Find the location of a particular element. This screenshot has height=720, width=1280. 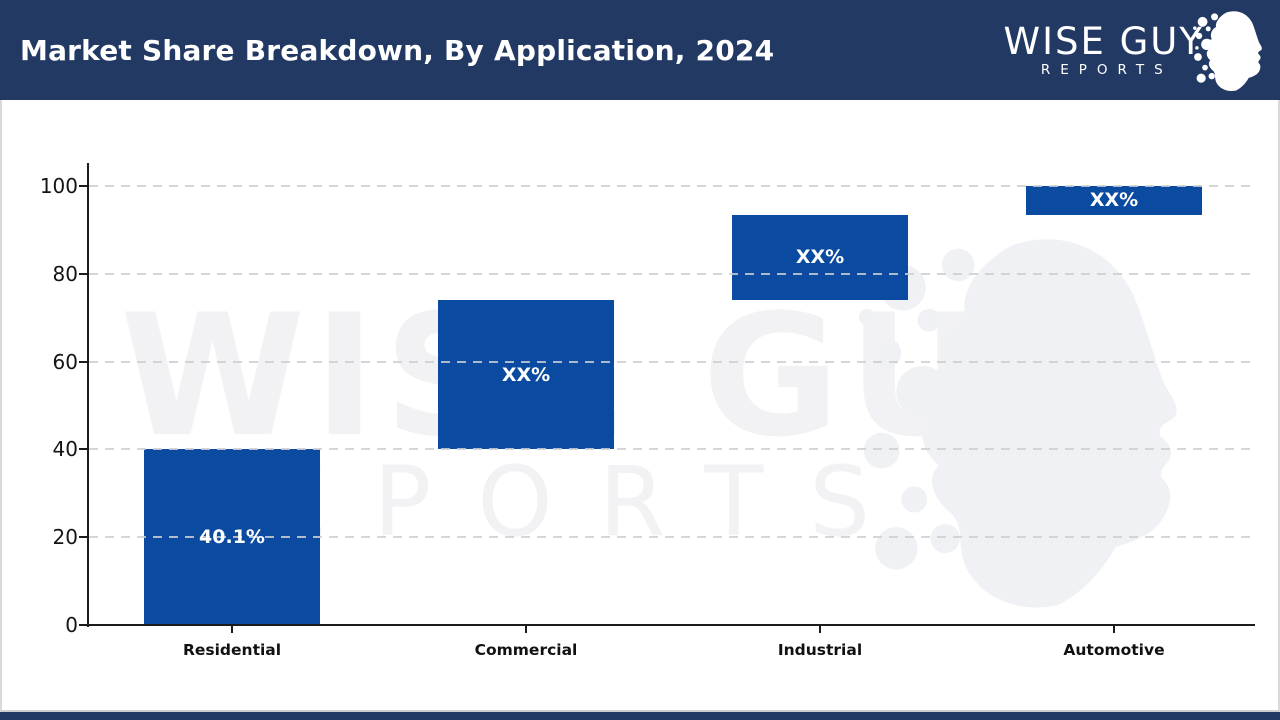

y-tick-label: 40 is located at coordinates (65, 449).